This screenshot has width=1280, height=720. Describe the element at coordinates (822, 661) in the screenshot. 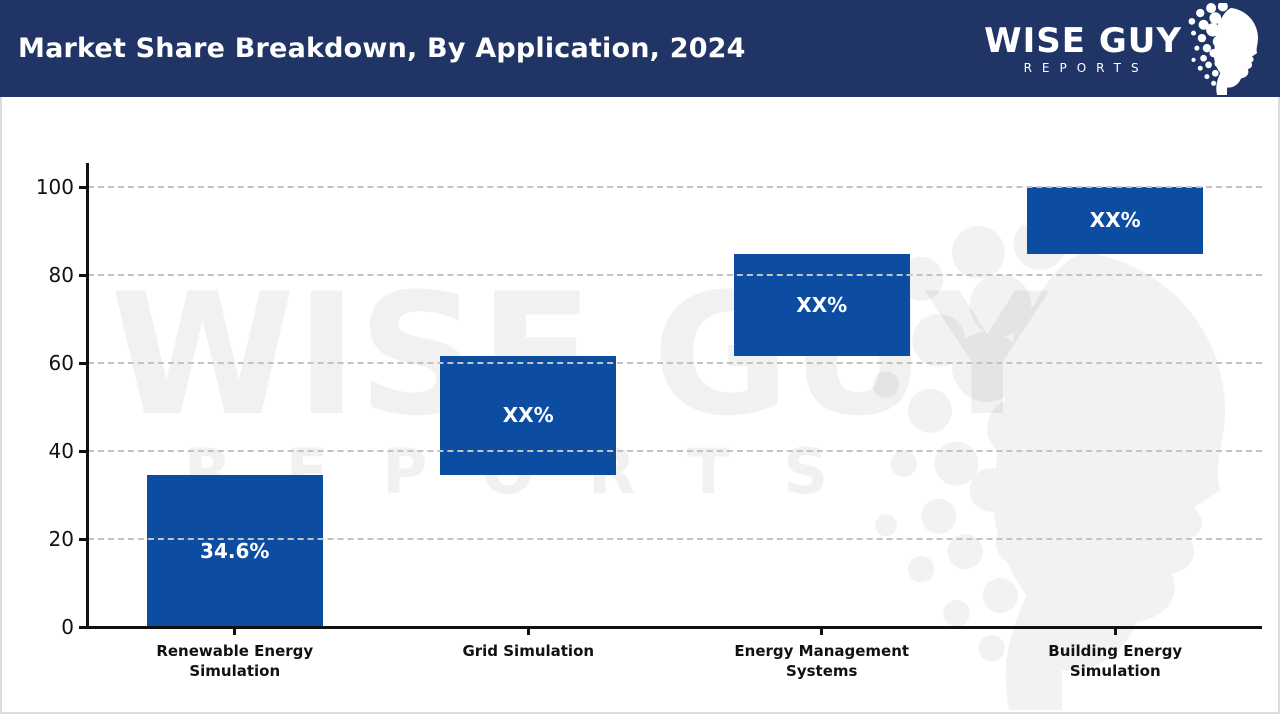

I see `category-label: Energy Management Systems` at that location.